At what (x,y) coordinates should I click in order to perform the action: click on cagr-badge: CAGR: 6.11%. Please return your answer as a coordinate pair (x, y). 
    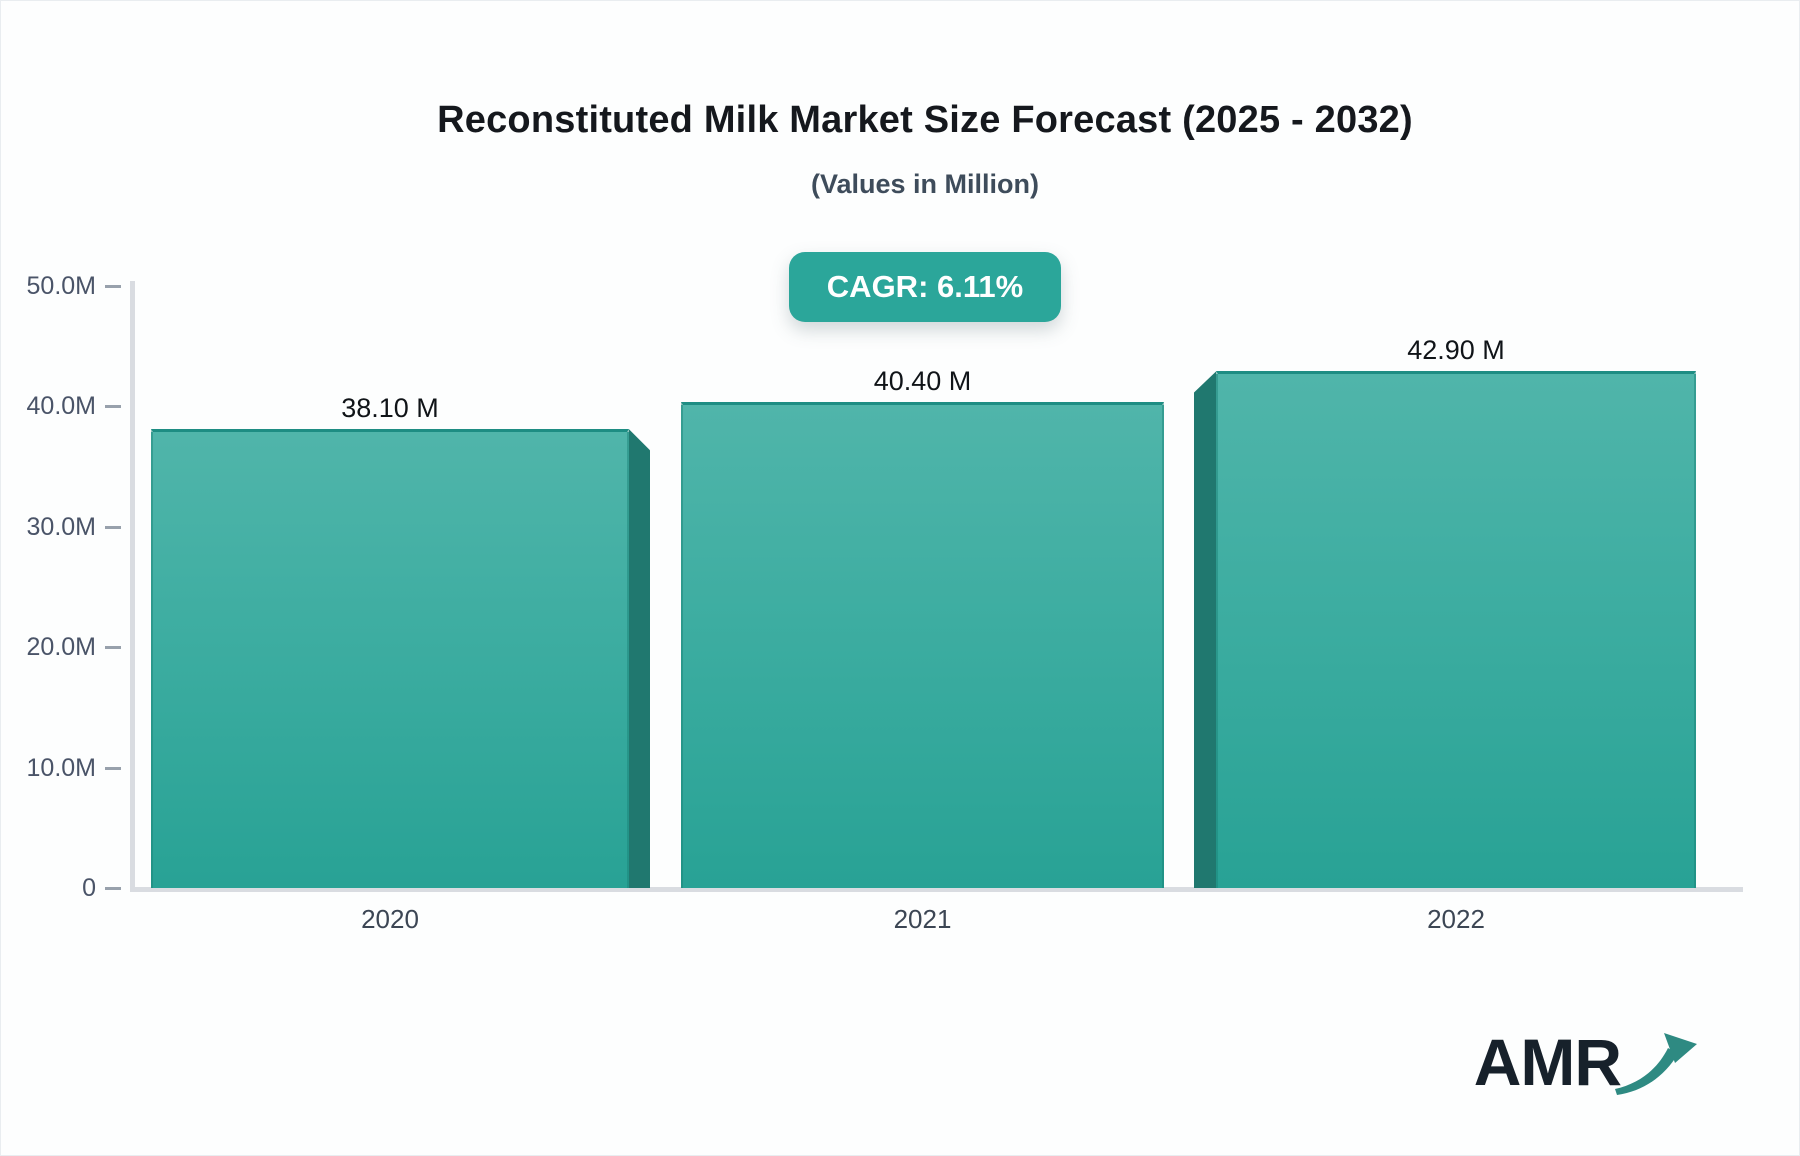
    Looking at the image, I should click on (925, 287).